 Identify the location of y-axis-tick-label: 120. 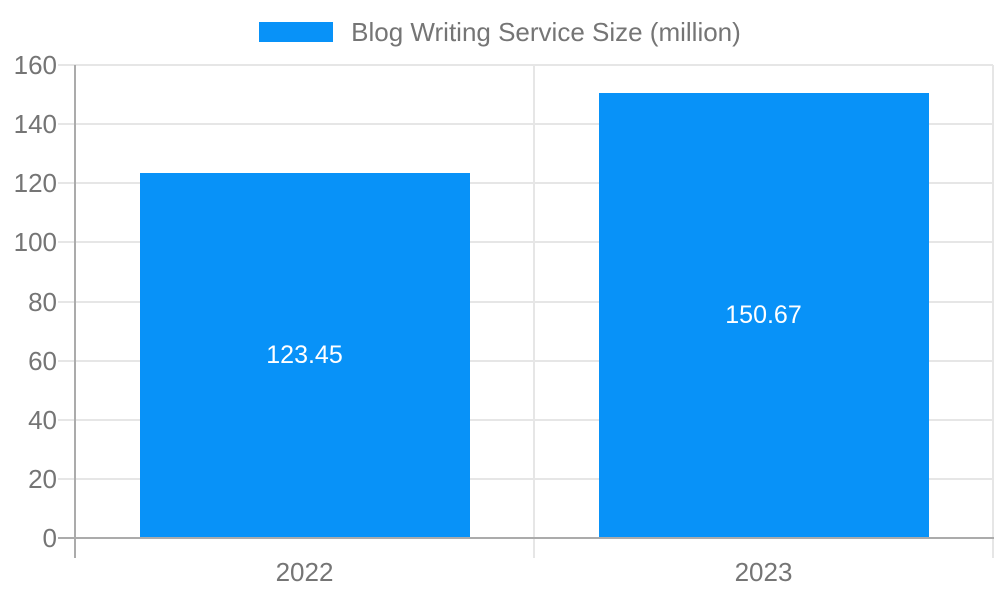
(35, 183).